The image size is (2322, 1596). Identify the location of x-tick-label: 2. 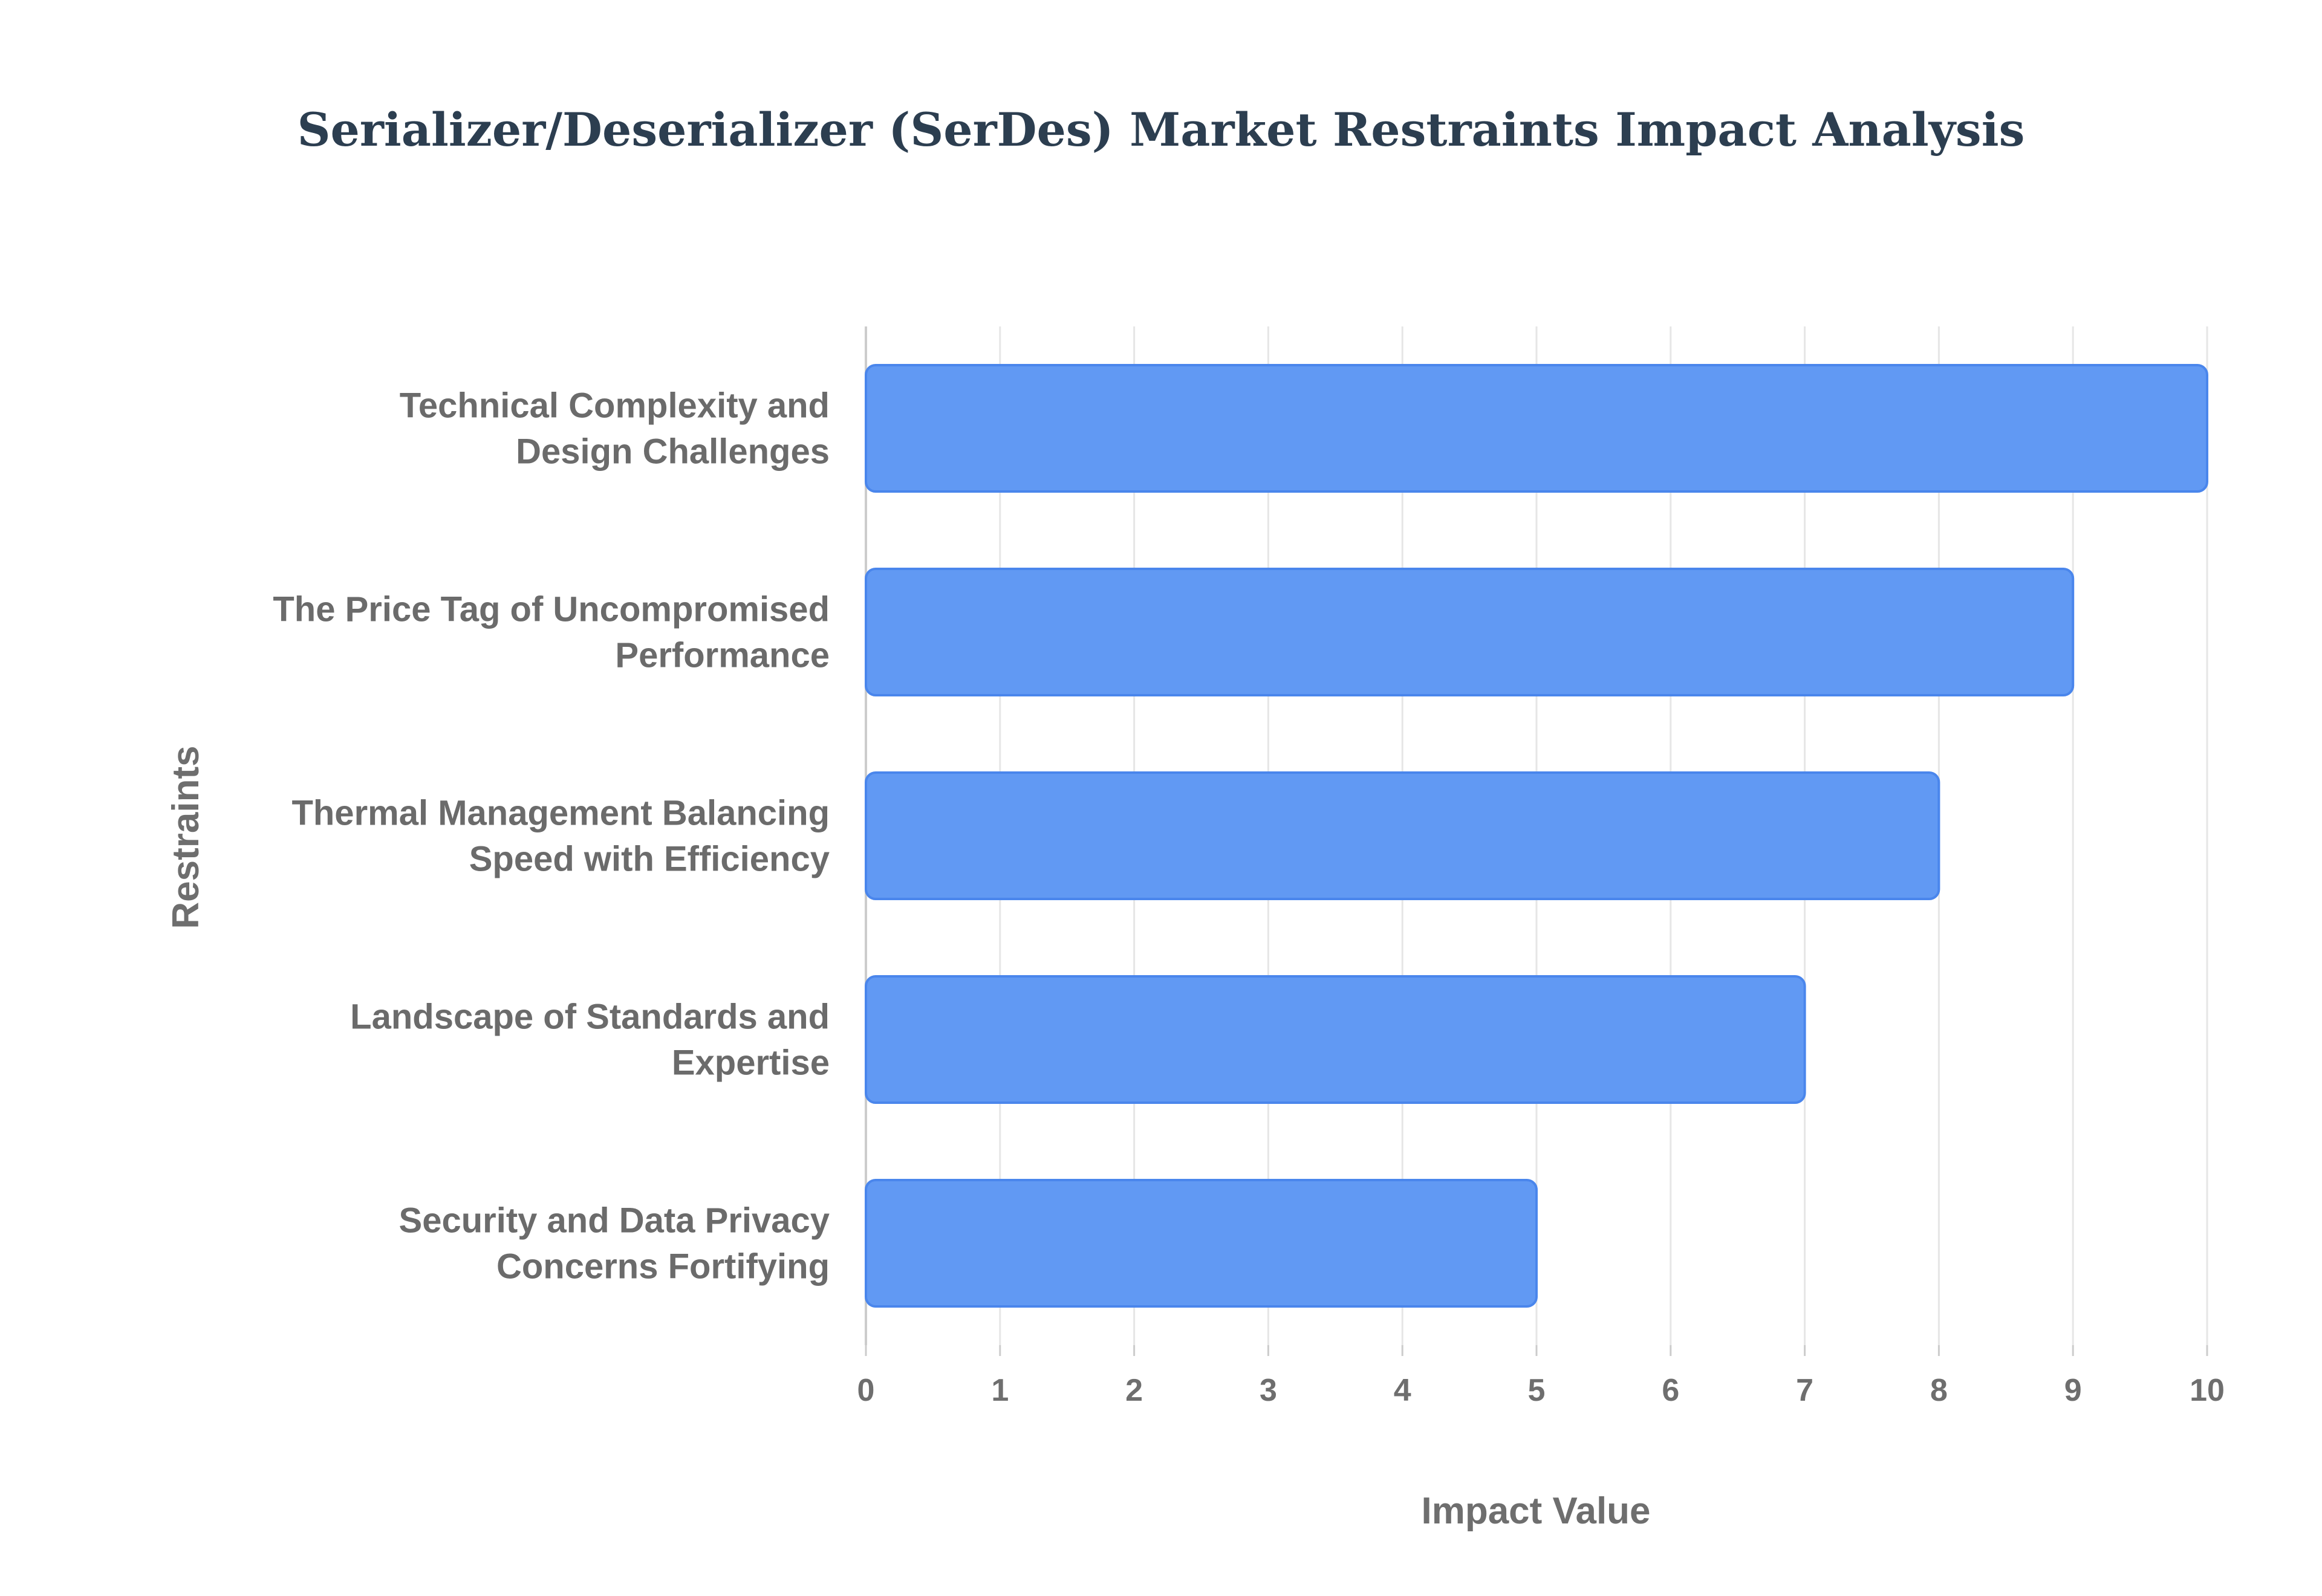
(1134, 1390).